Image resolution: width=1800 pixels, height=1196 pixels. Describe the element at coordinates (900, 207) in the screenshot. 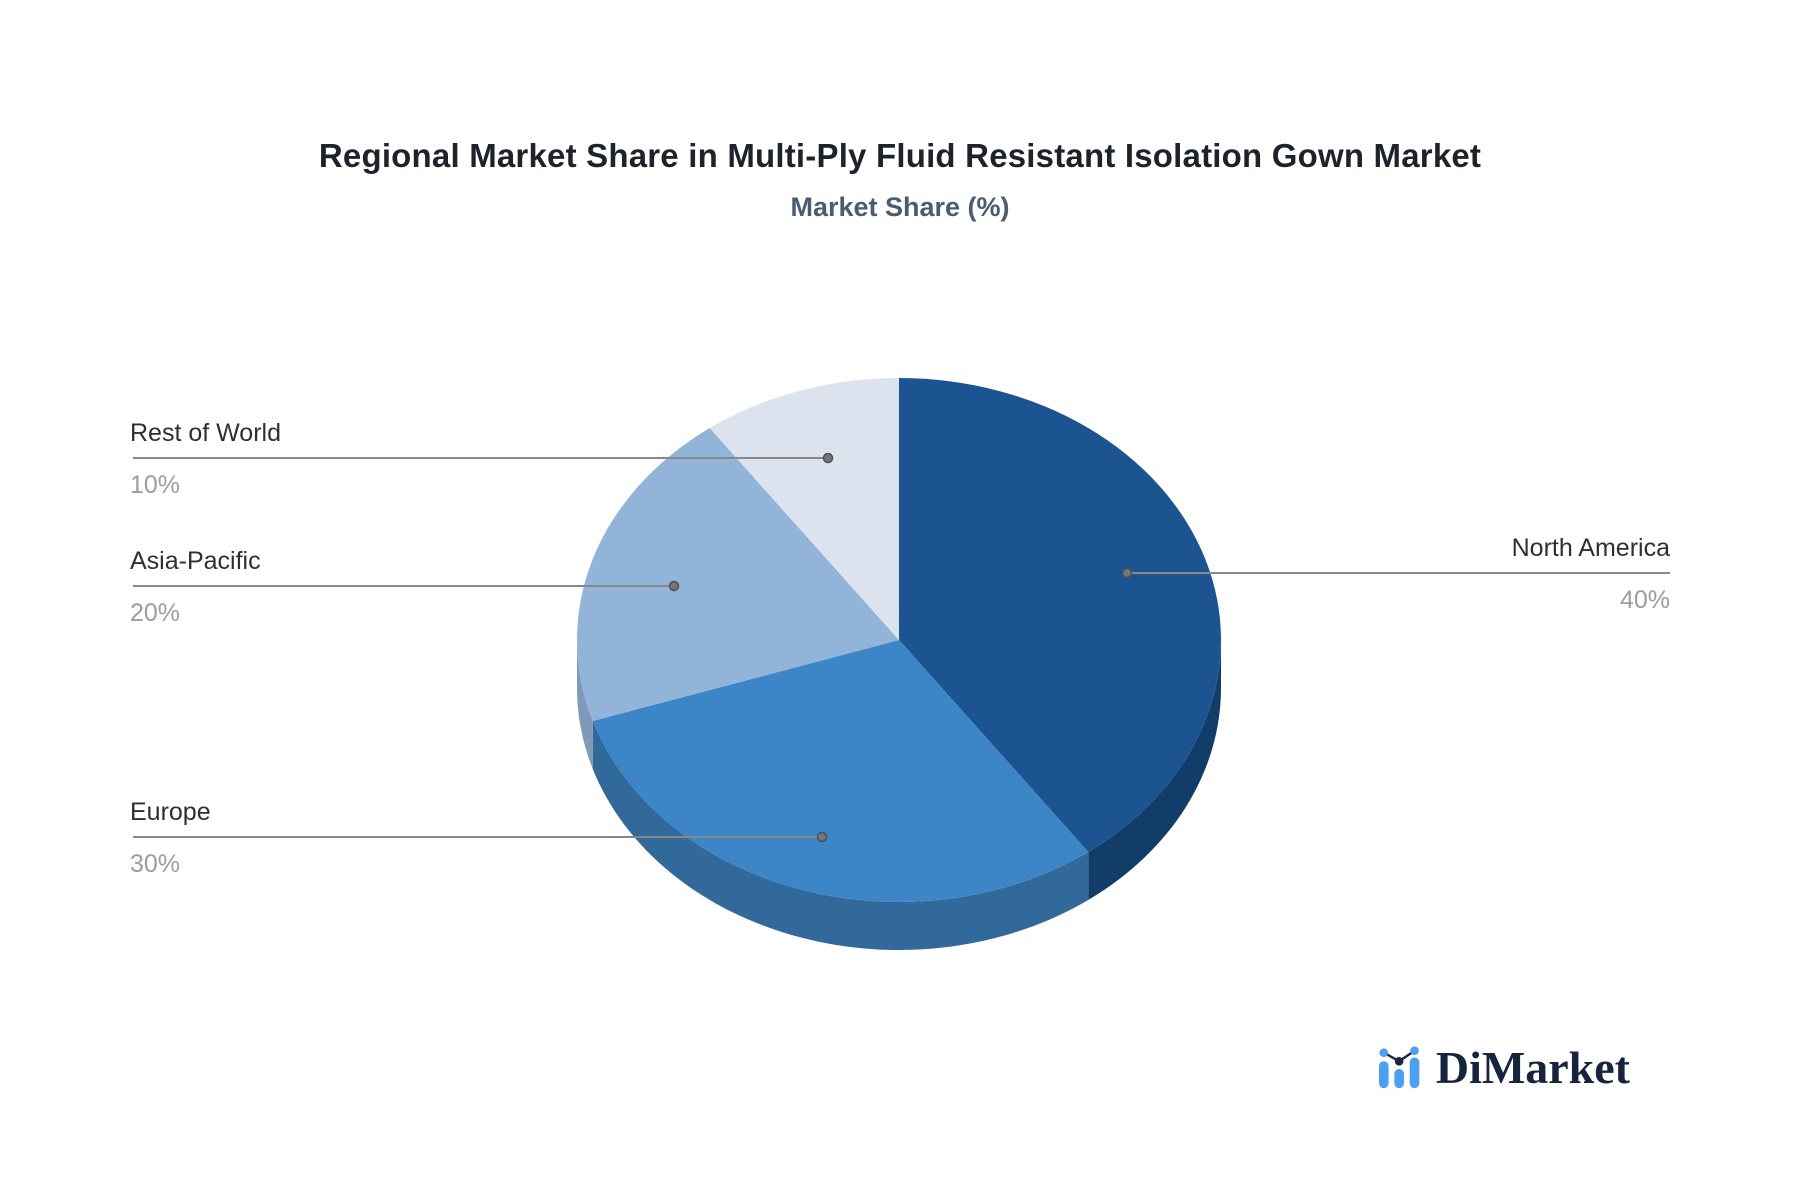

I see `chart-subtitle: Market Share (%)` at that location.